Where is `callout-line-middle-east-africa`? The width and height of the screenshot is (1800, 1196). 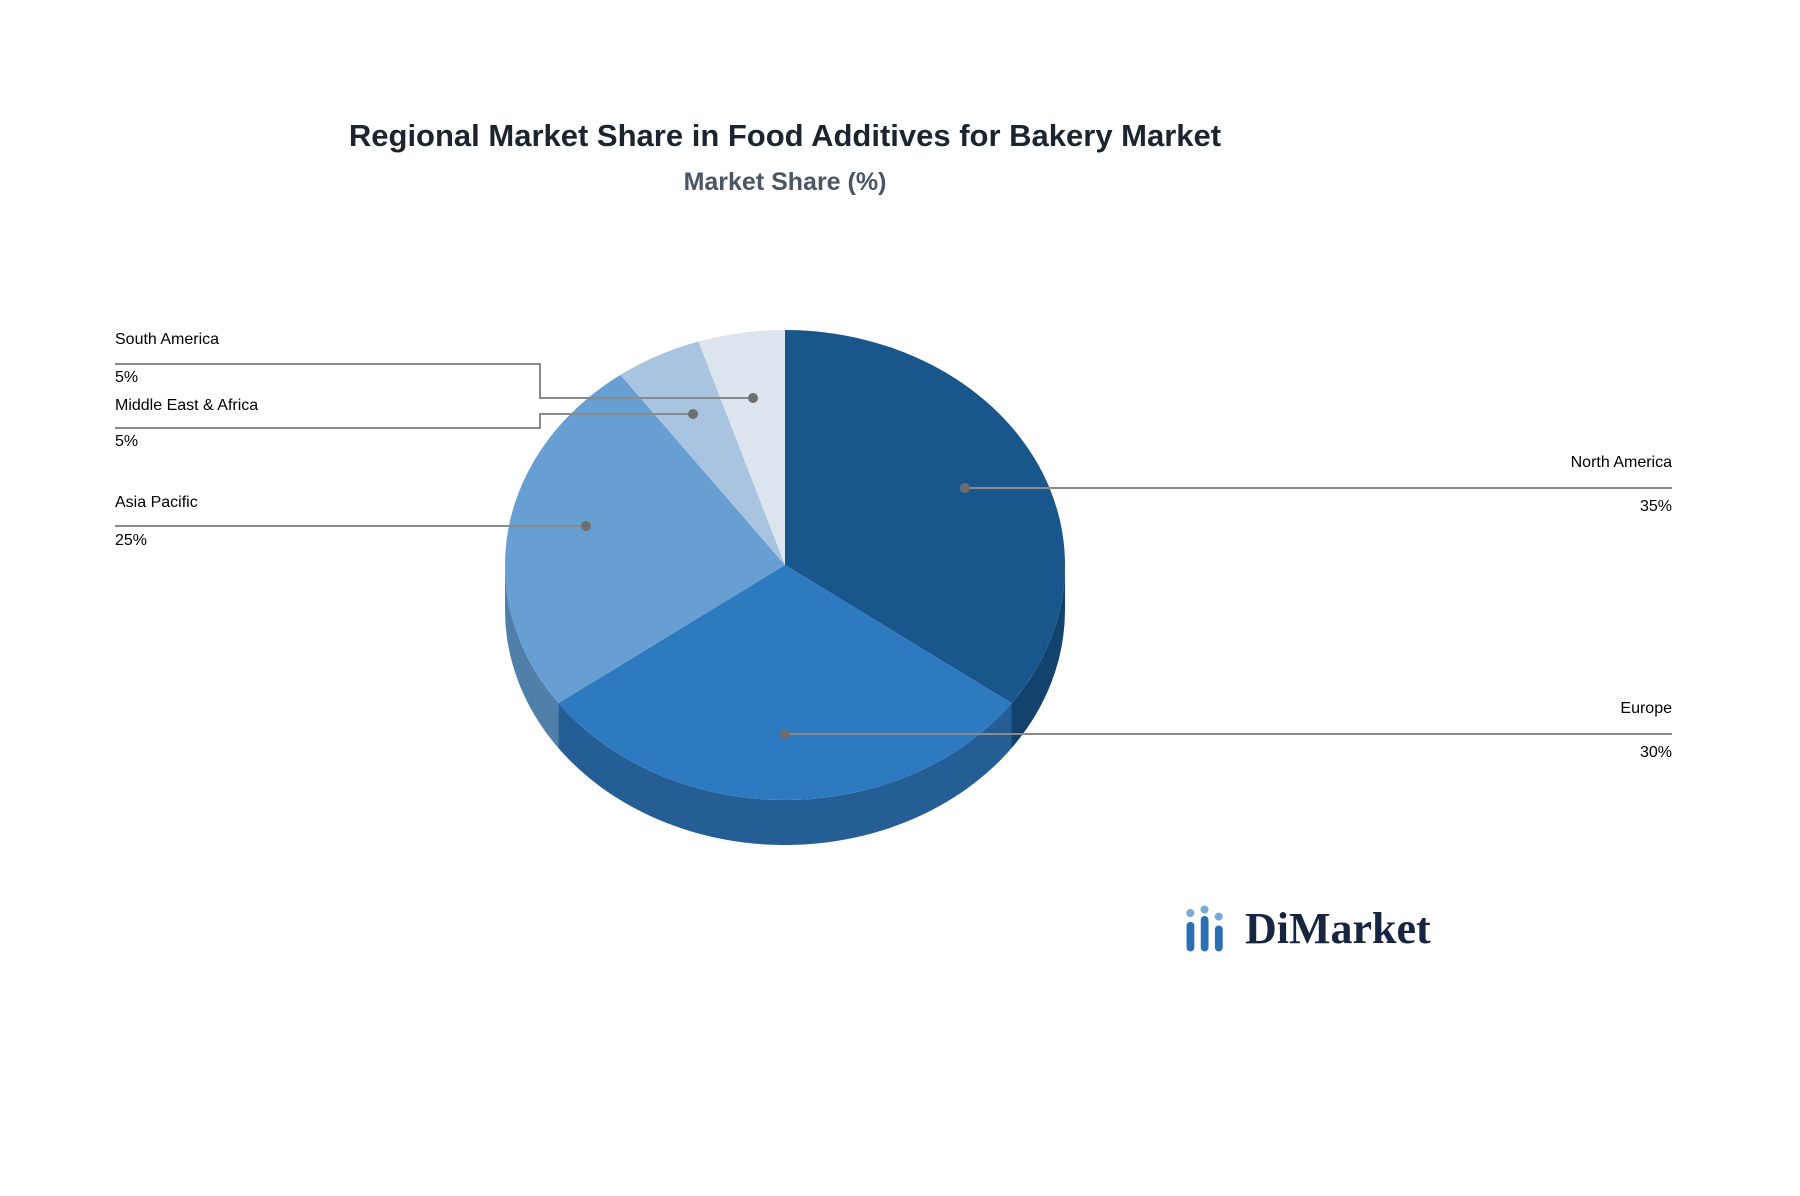 callout-line-middle-east-africa is located at coordinates (404, 421).